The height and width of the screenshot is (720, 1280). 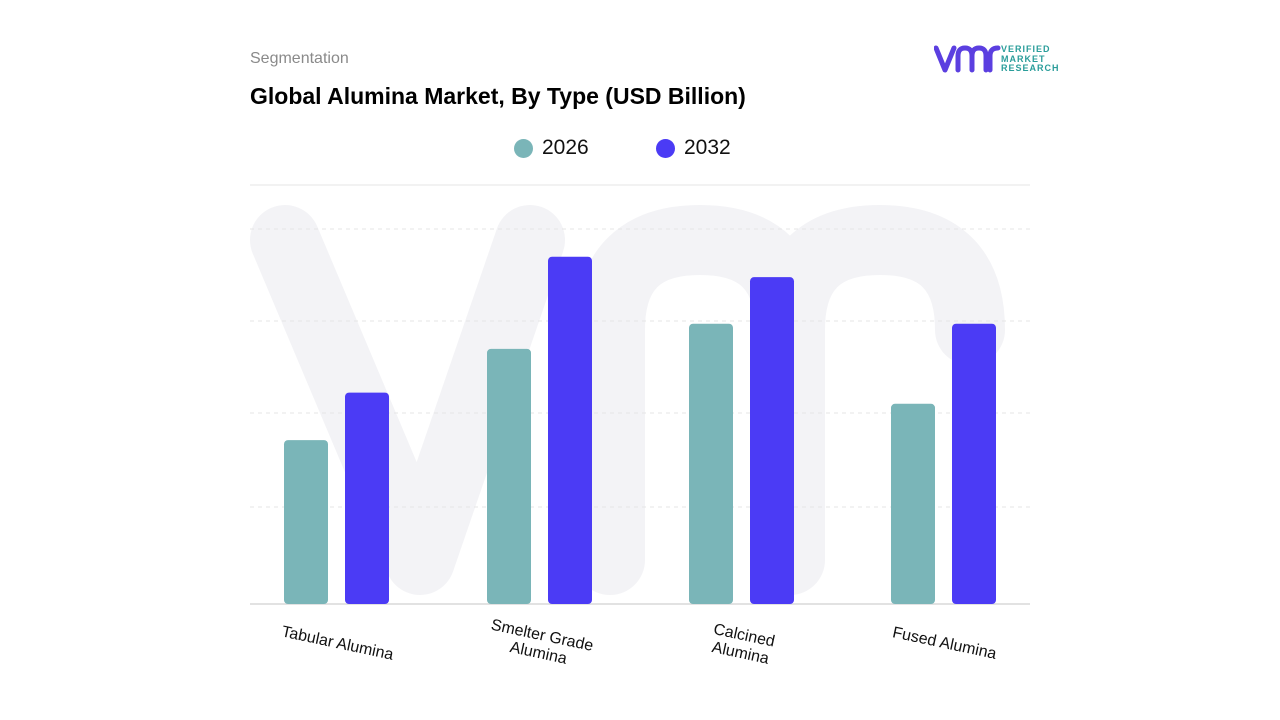 What do you see at coordinates (711, 463) in the screenshot?
I see `bar-2026-calcined-alumina` at bounding box center [711, 463].